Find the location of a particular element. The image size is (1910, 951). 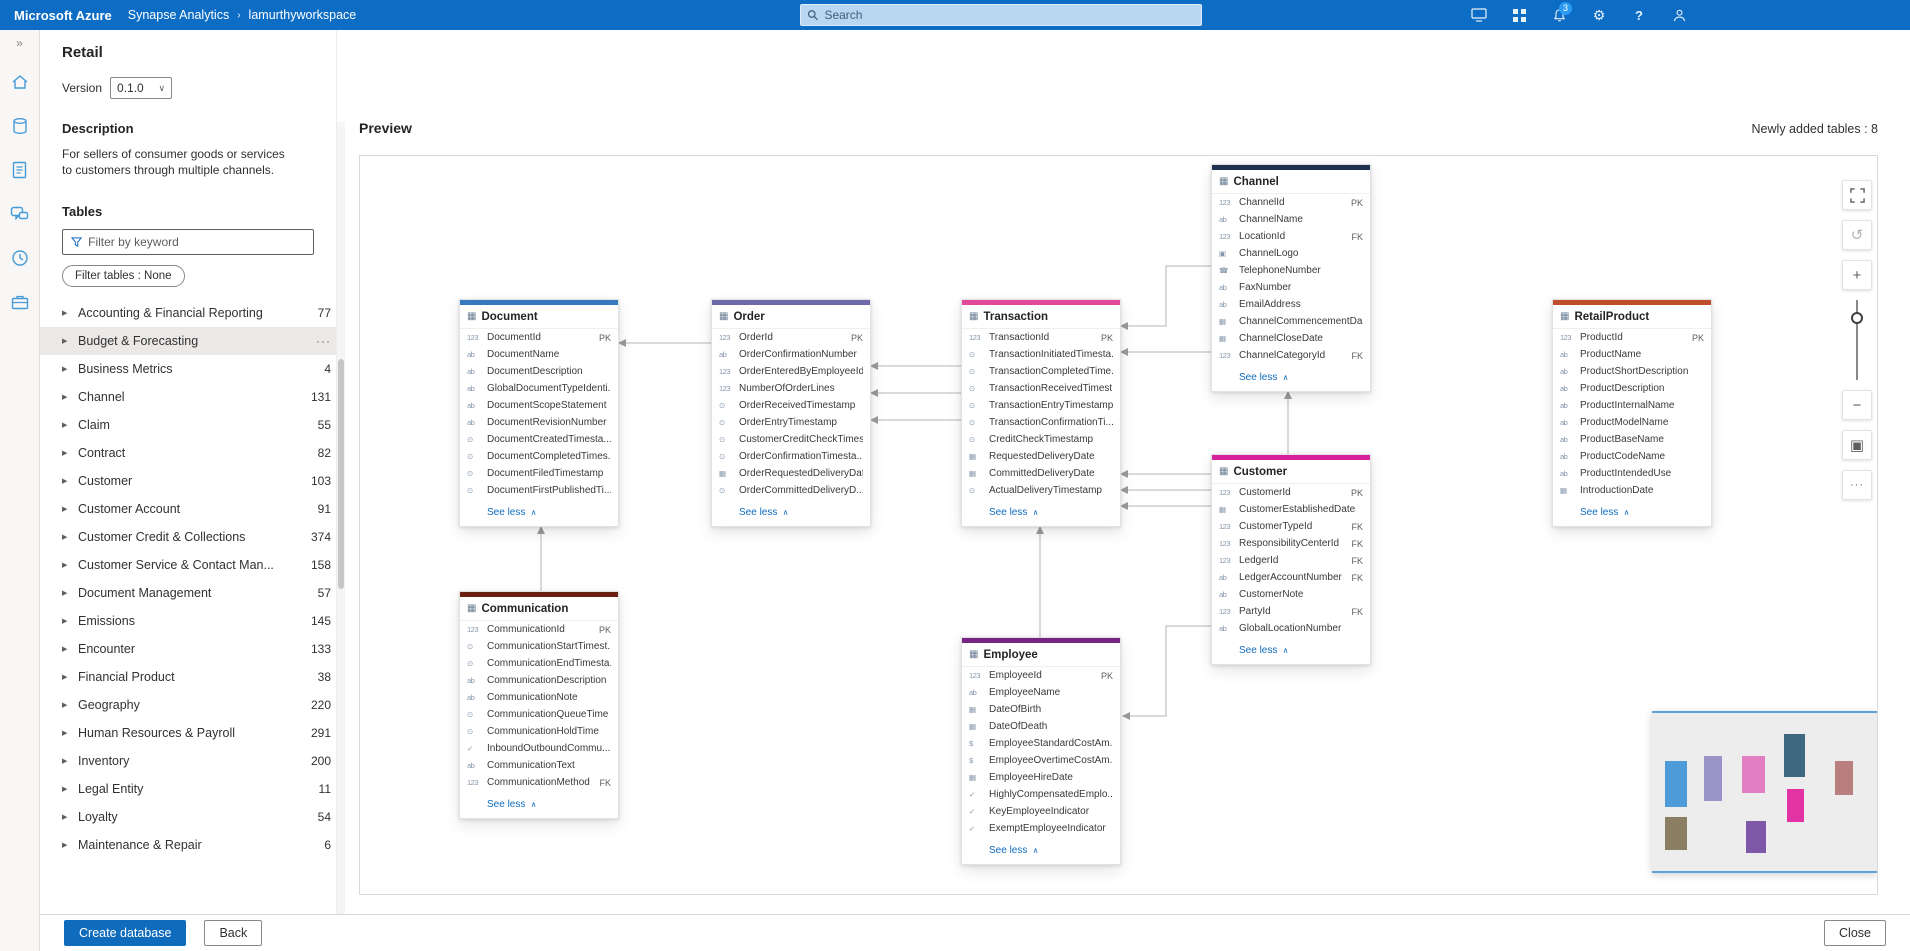

nav-collapse-icon: » is located at coordinates (19, 43).